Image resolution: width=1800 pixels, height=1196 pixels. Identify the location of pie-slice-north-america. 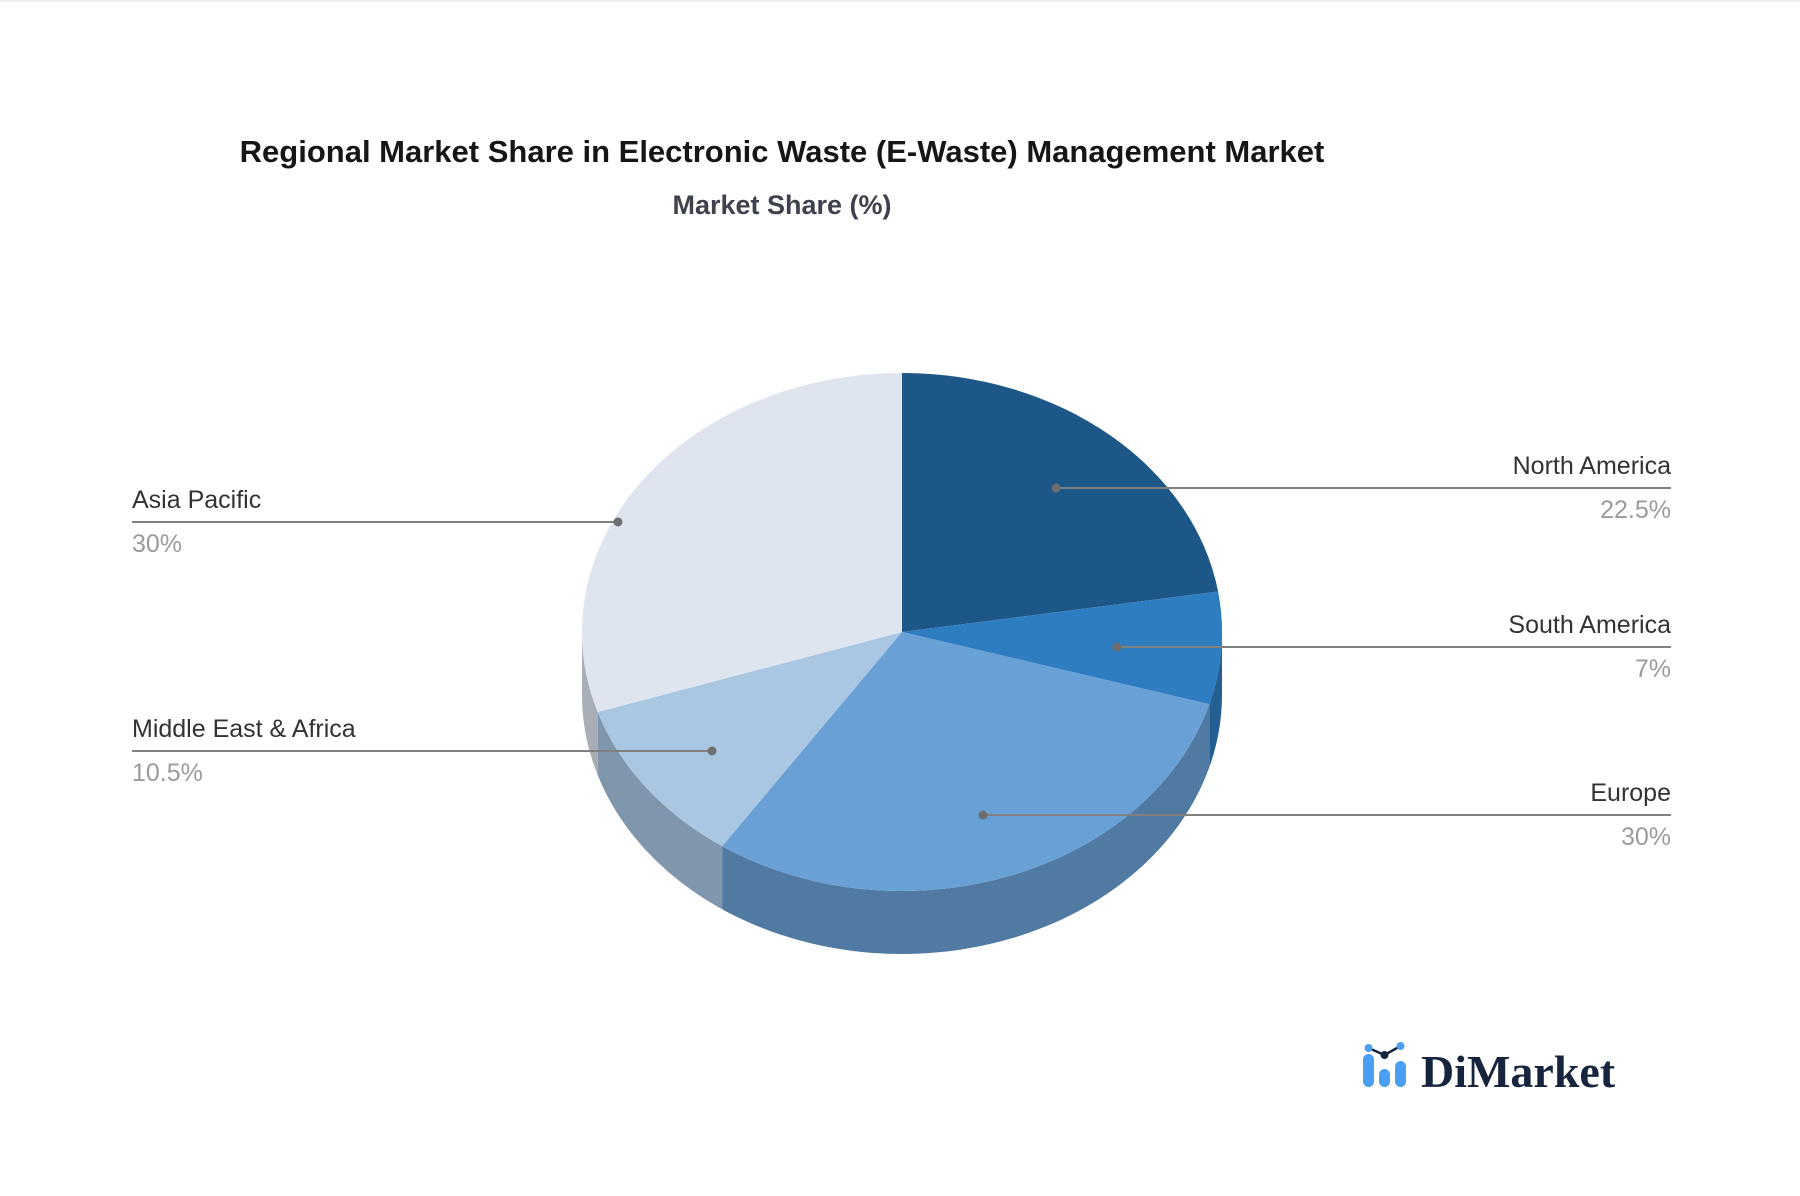
(1060, 502).